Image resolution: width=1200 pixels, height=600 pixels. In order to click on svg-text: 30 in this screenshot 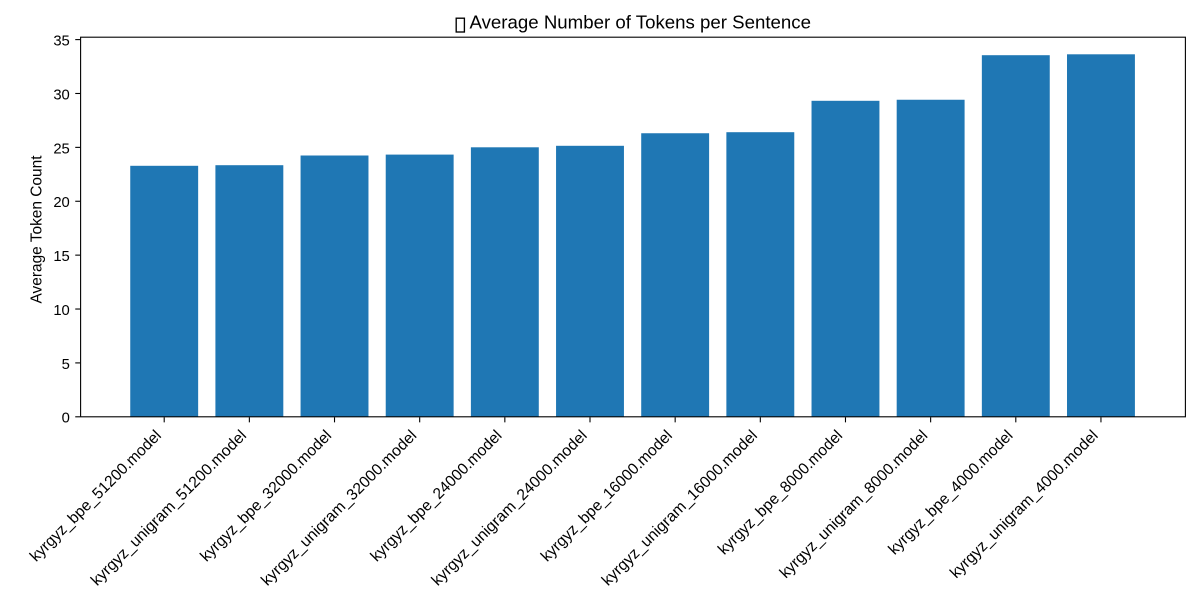, I will do `click(61, 95)`.